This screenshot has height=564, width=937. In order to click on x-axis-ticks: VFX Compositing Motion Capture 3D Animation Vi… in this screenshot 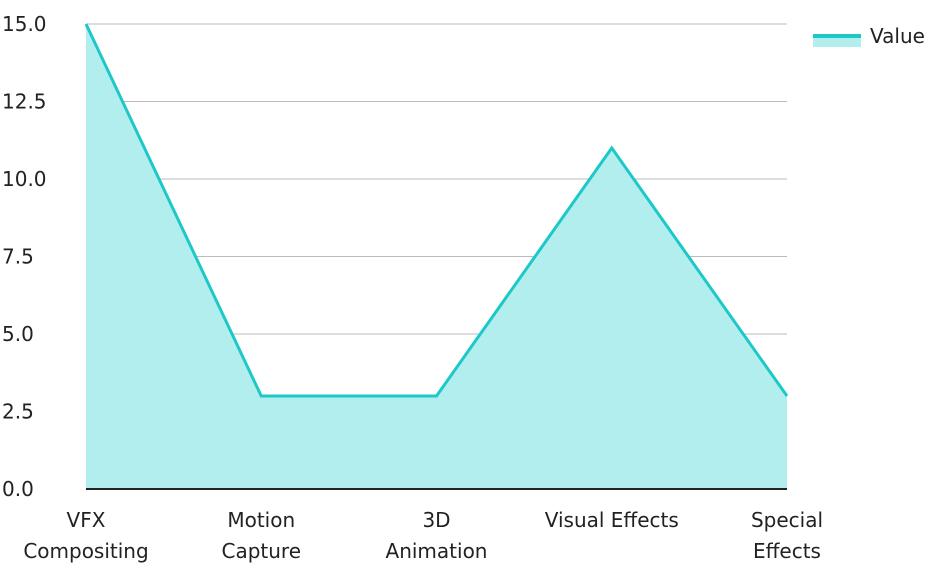, I will do `click(423, 535)`.